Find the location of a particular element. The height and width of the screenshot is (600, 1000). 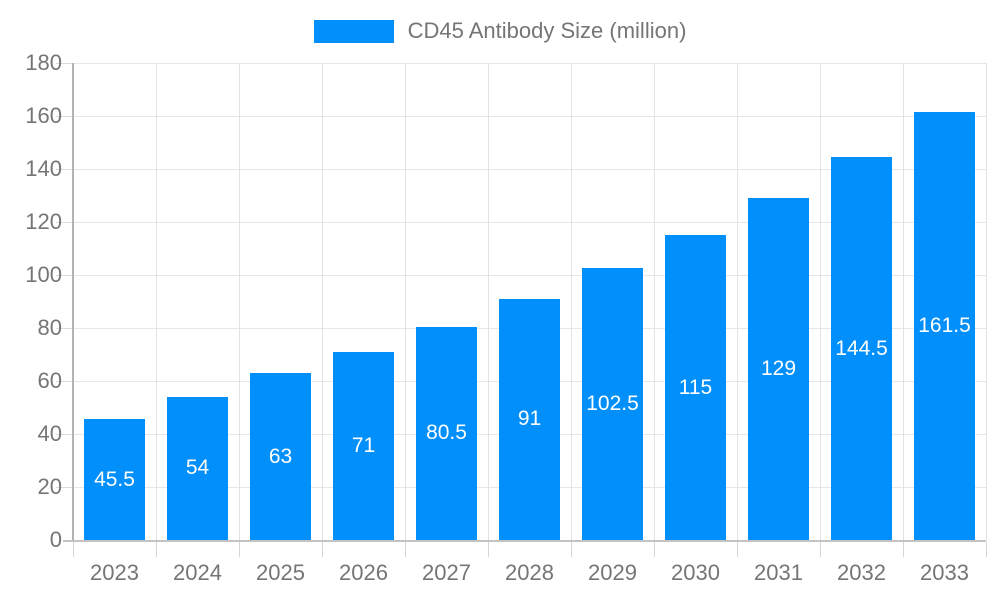

bar-value-label-2033: 161.5 is located at coordinates (944, 326).